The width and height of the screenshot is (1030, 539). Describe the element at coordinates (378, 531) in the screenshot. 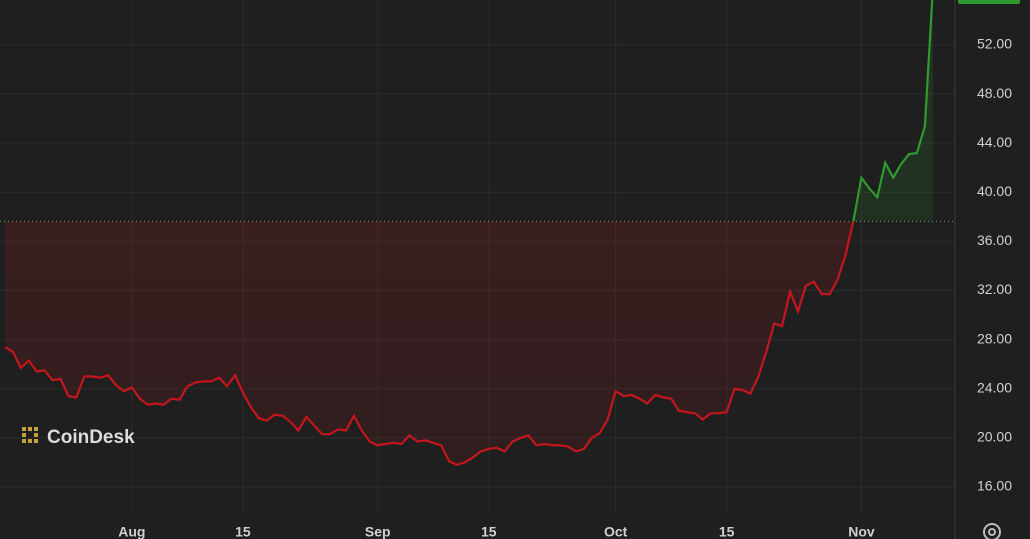

I see `x-tick-label: Sep` at that location.